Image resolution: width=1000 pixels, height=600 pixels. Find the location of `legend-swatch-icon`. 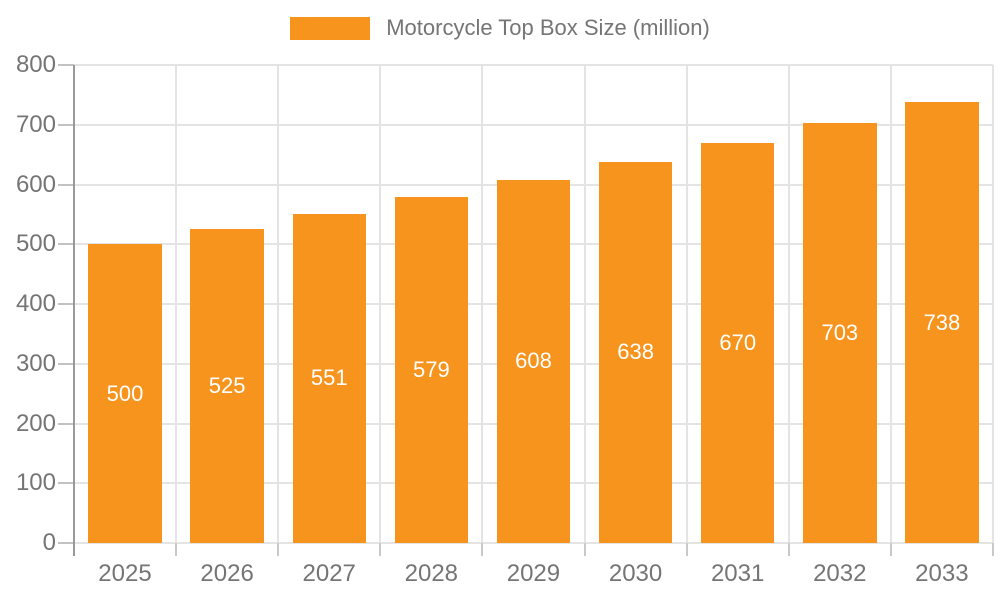

legend-swatch-icon is located at coordinates (330, 28).